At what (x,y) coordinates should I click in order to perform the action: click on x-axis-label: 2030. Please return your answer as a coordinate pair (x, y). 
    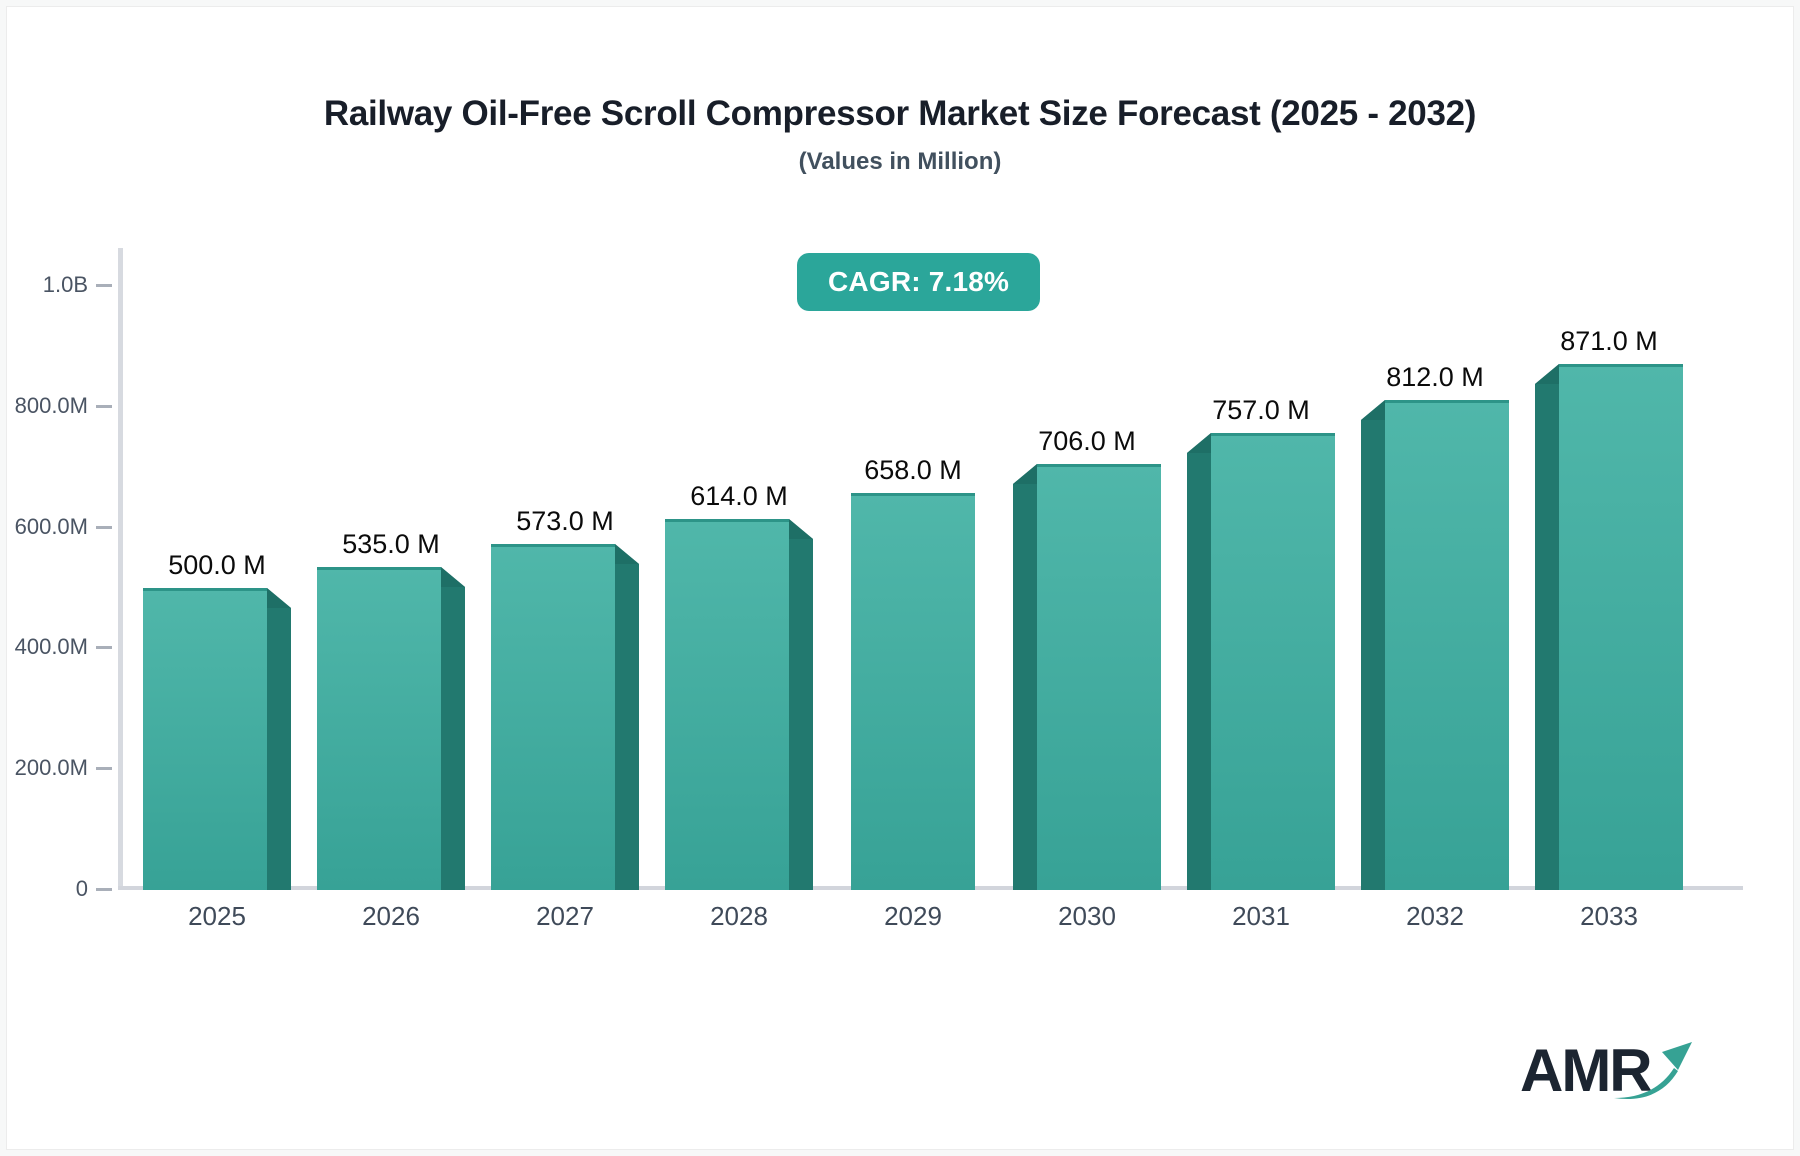
    Looking at the image, I should click on (1087, 916).